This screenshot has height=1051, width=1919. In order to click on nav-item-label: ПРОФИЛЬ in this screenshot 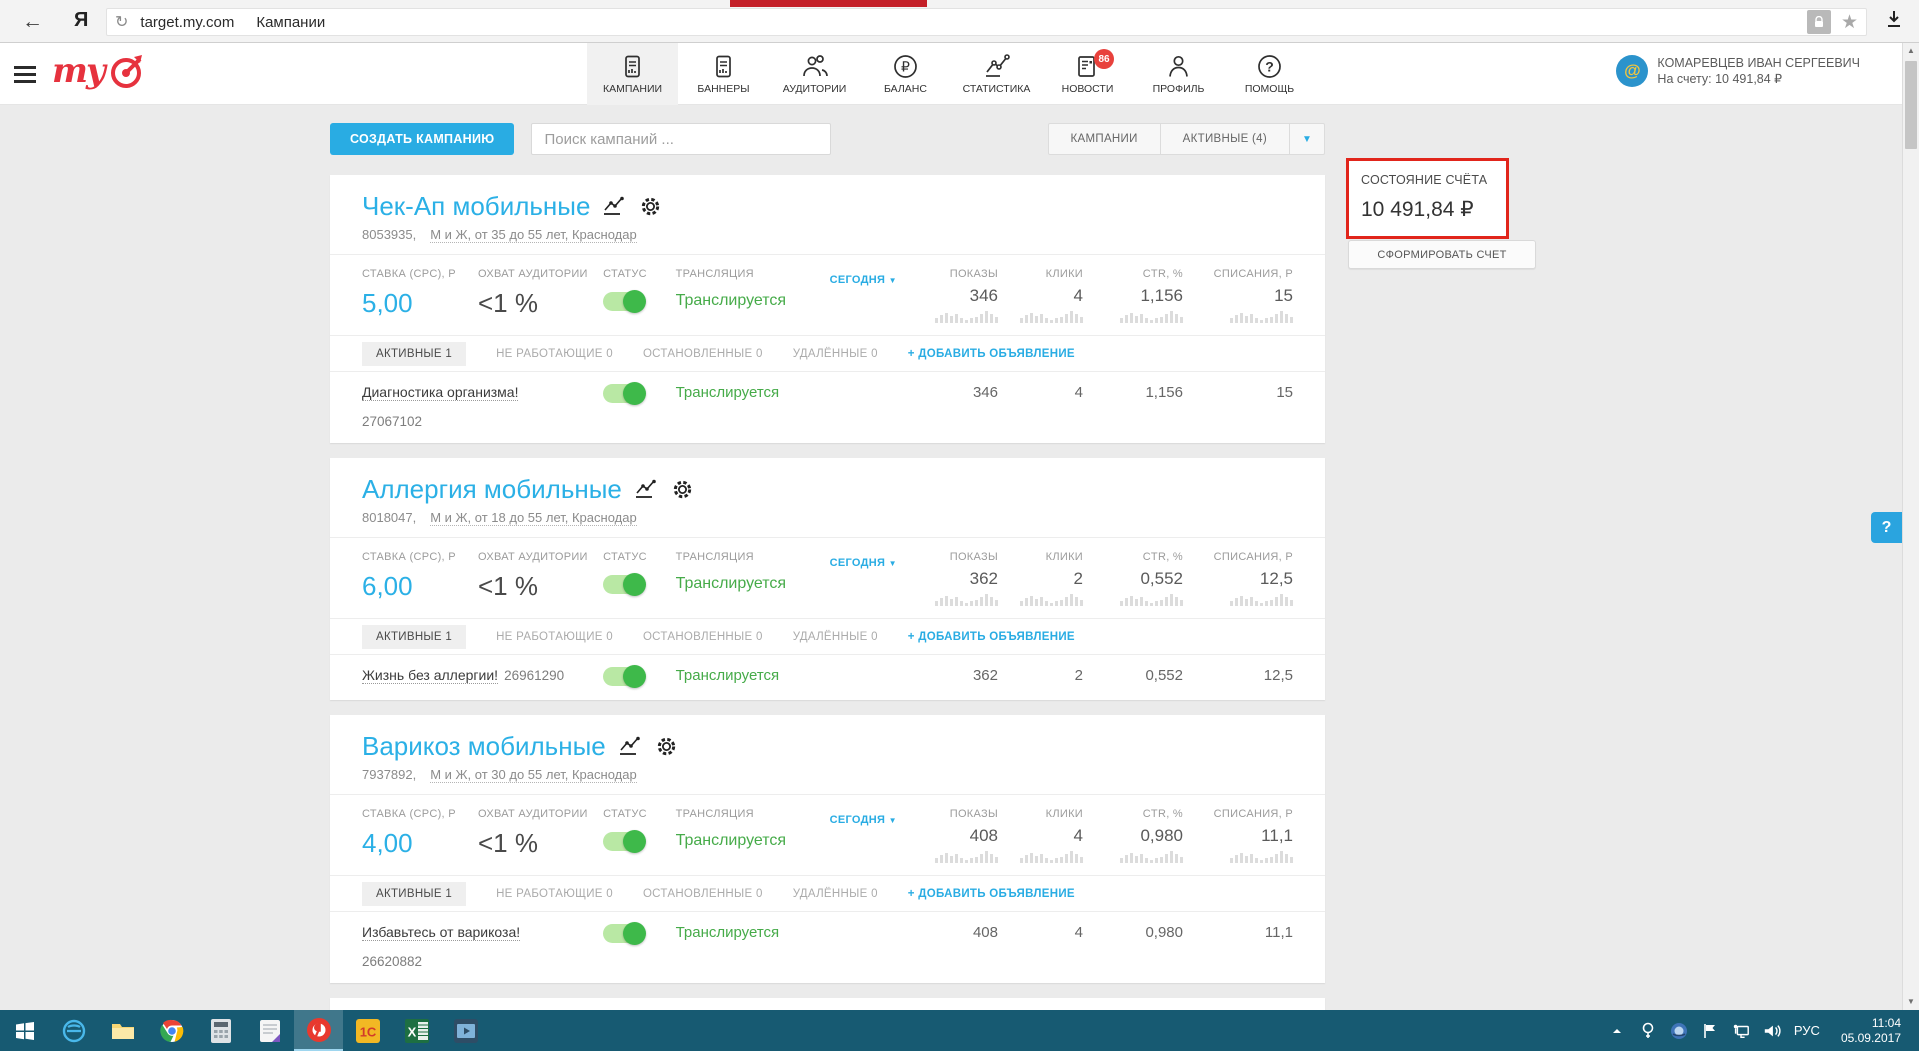, I will do `click(1178, 89)`.